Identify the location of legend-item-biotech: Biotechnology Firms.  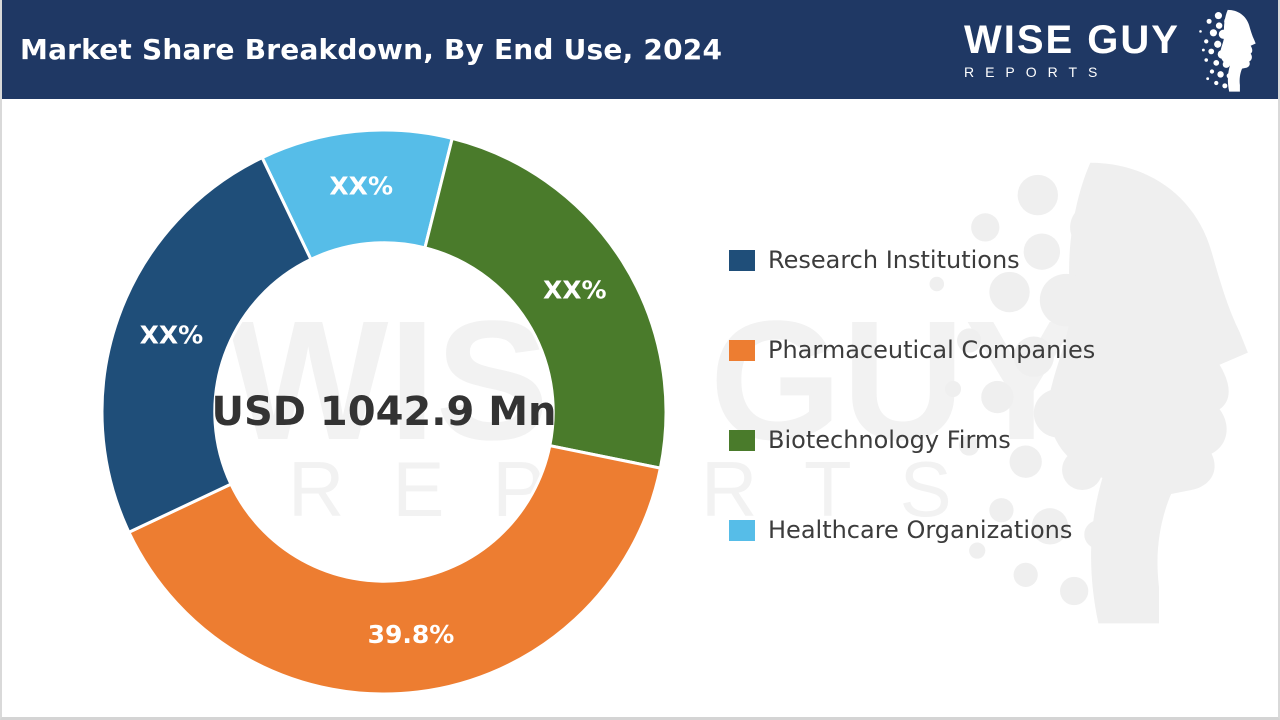
(912, 440).